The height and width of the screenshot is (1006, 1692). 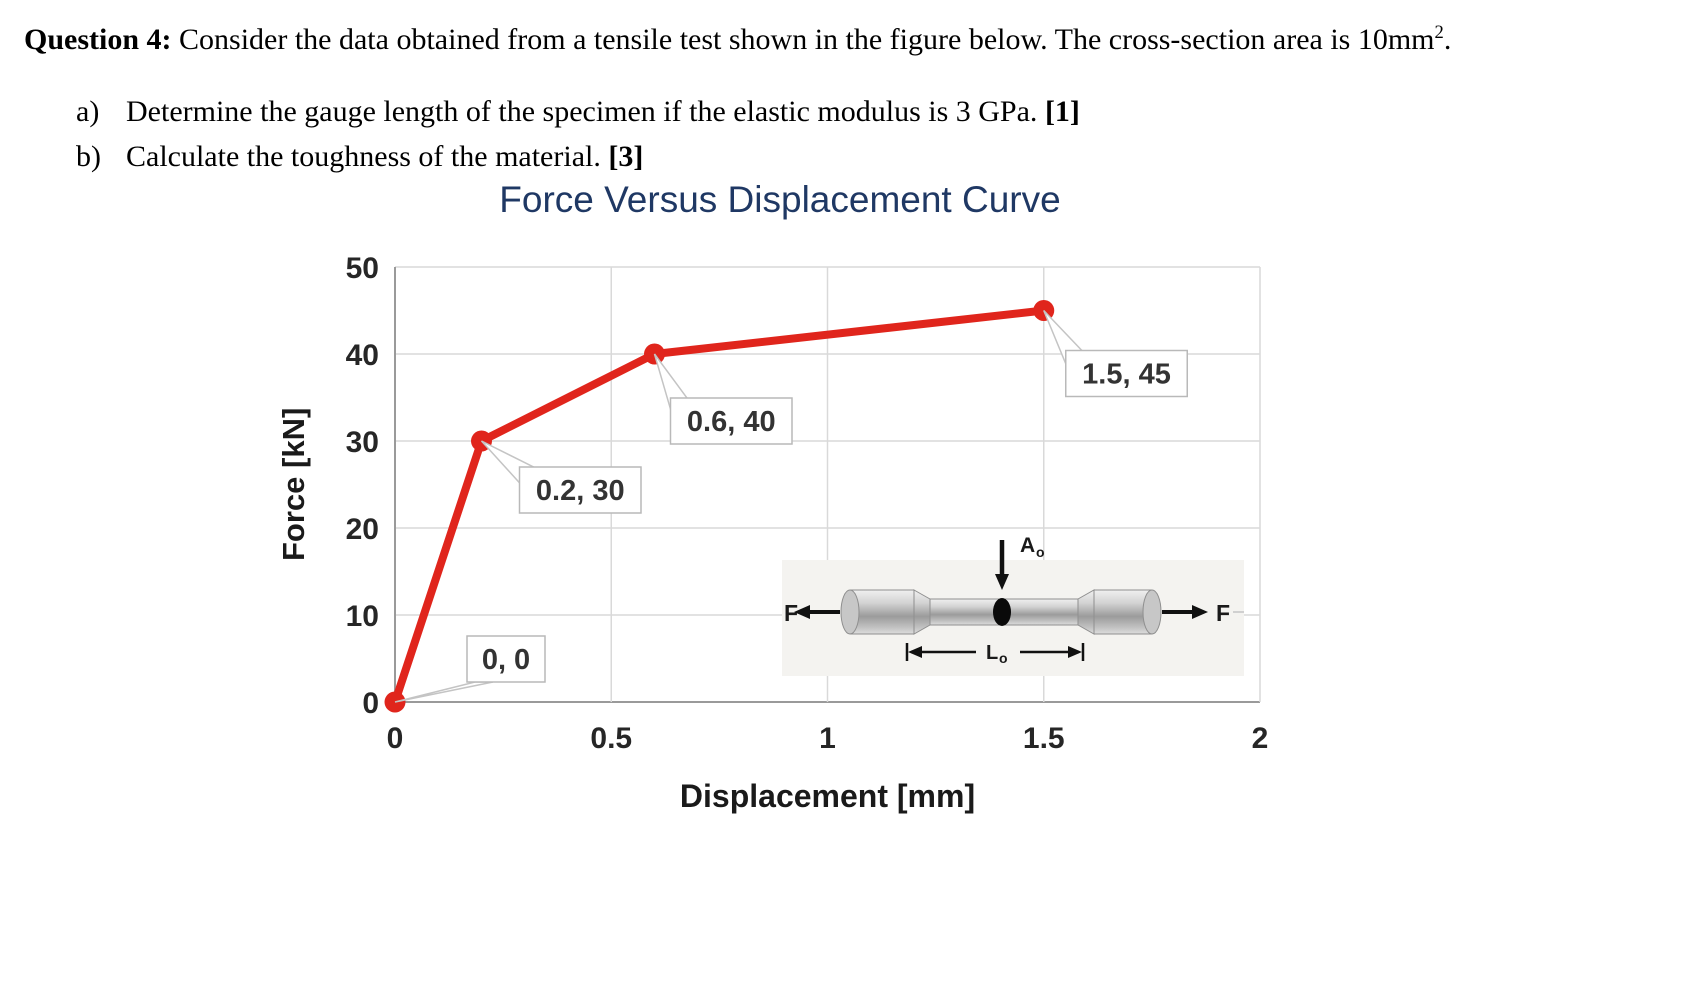 What do you see at coordinates (1447, 39) in the screenshot?
I see `question-body-end: .` at bounding box center [1447, 39].